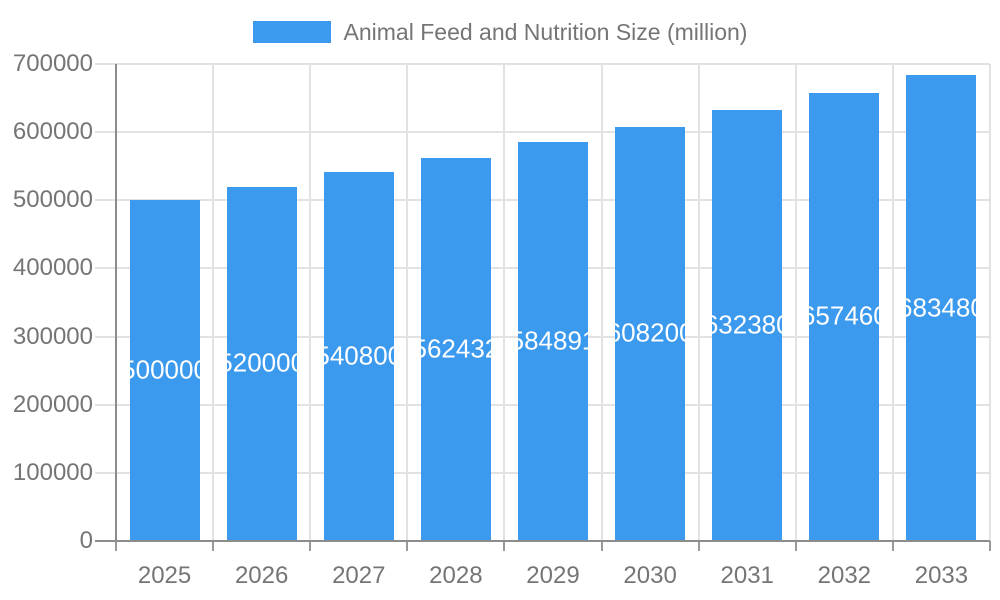 The image size is (1000, 600). What do you see at coordinates (86, 540) in the screenshot?
I see `y-axis-tick-label: 0` at bounding box center [86, 540].